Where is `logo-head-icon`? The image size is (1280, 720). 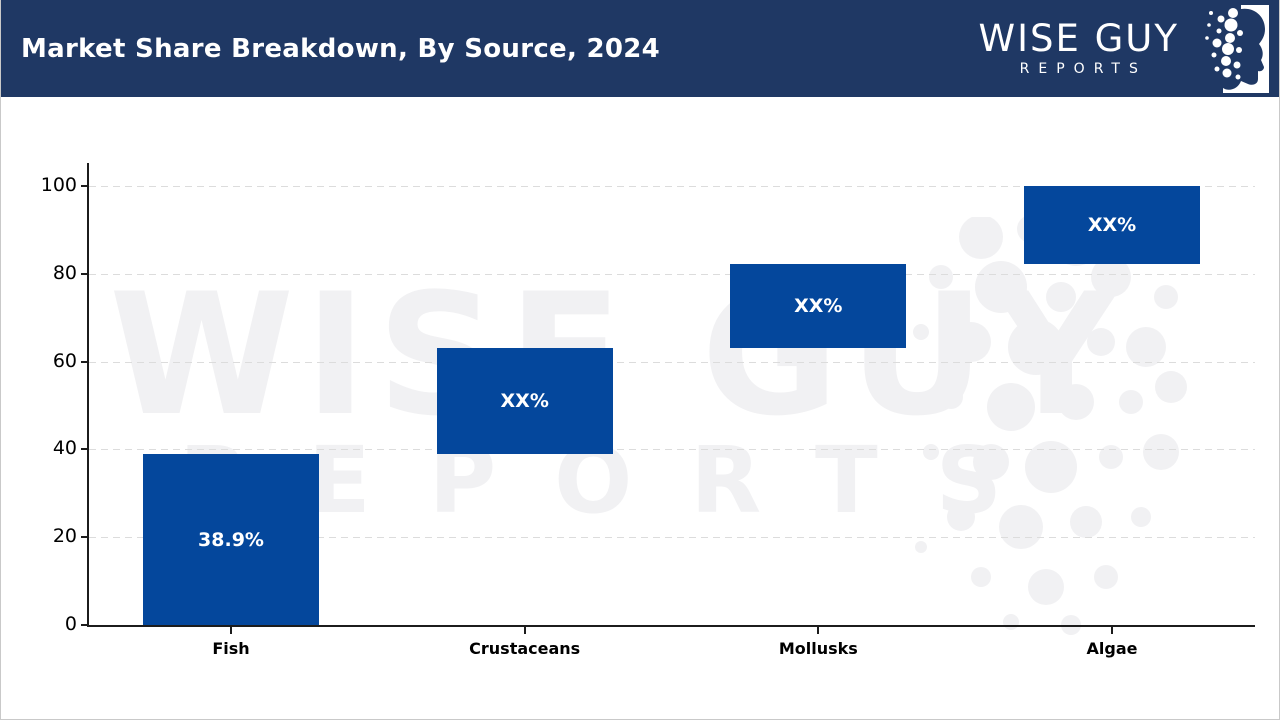 logo-head-icon is located at coordinates (1237, 48).